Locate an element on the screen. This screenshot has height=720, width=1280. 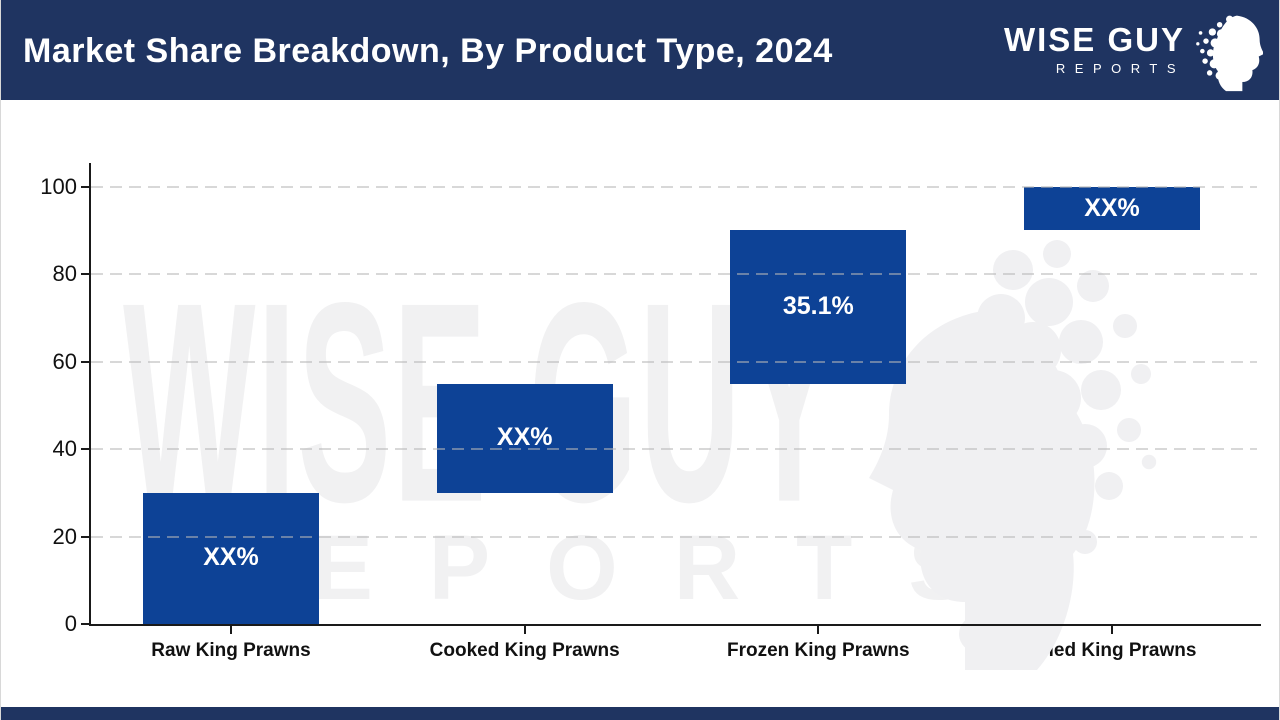
x-tick-label-3: Frozen King Prawns is located at coordinates (818, 650).